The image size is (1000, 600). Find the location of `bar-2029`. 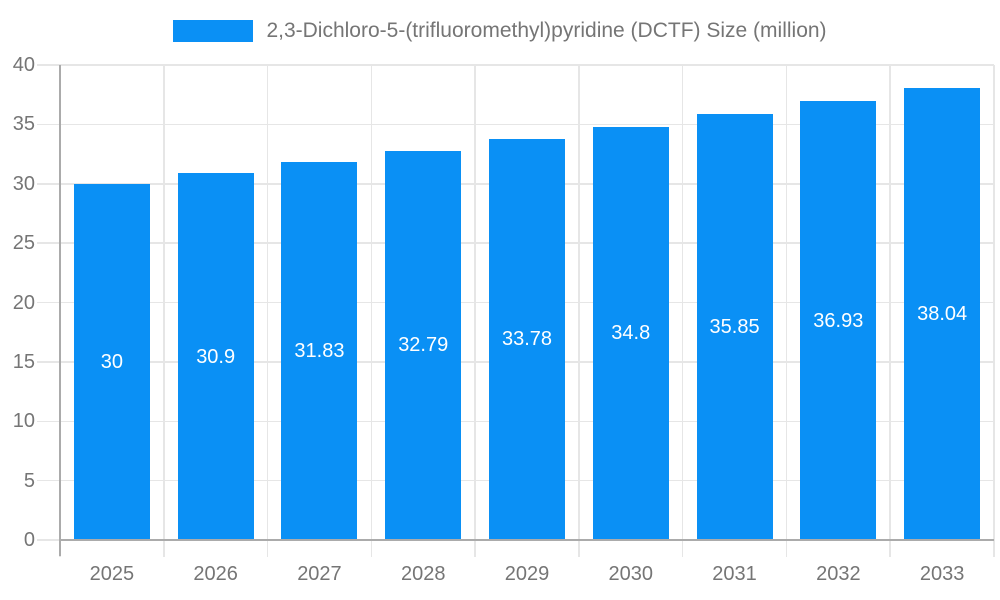

bar-2029 is located at coordinates (527, 338).